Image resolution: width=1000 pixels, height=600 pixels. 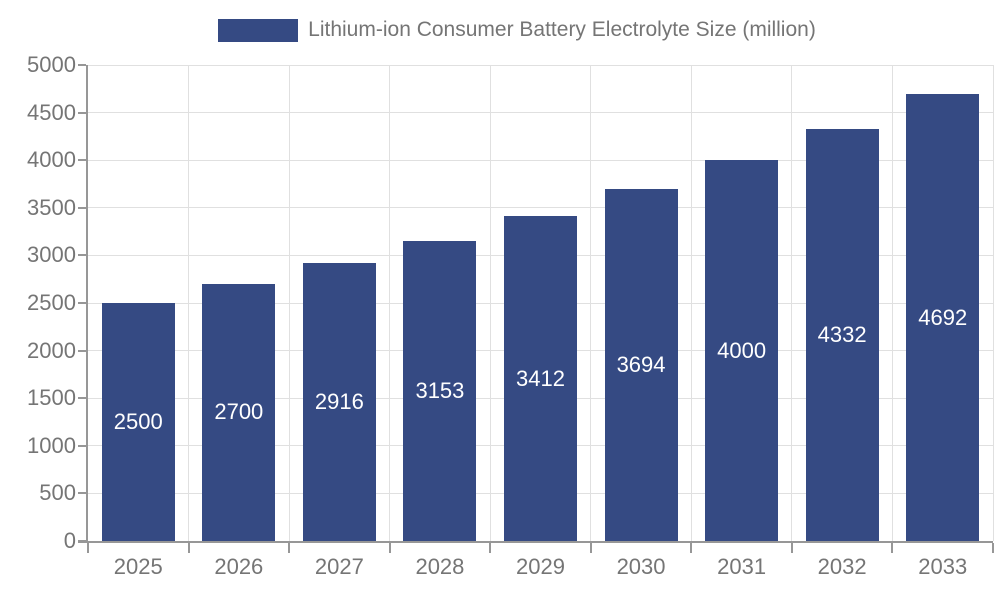 I want to click on bar-value-label: 4000, so click(x=742, y=350).